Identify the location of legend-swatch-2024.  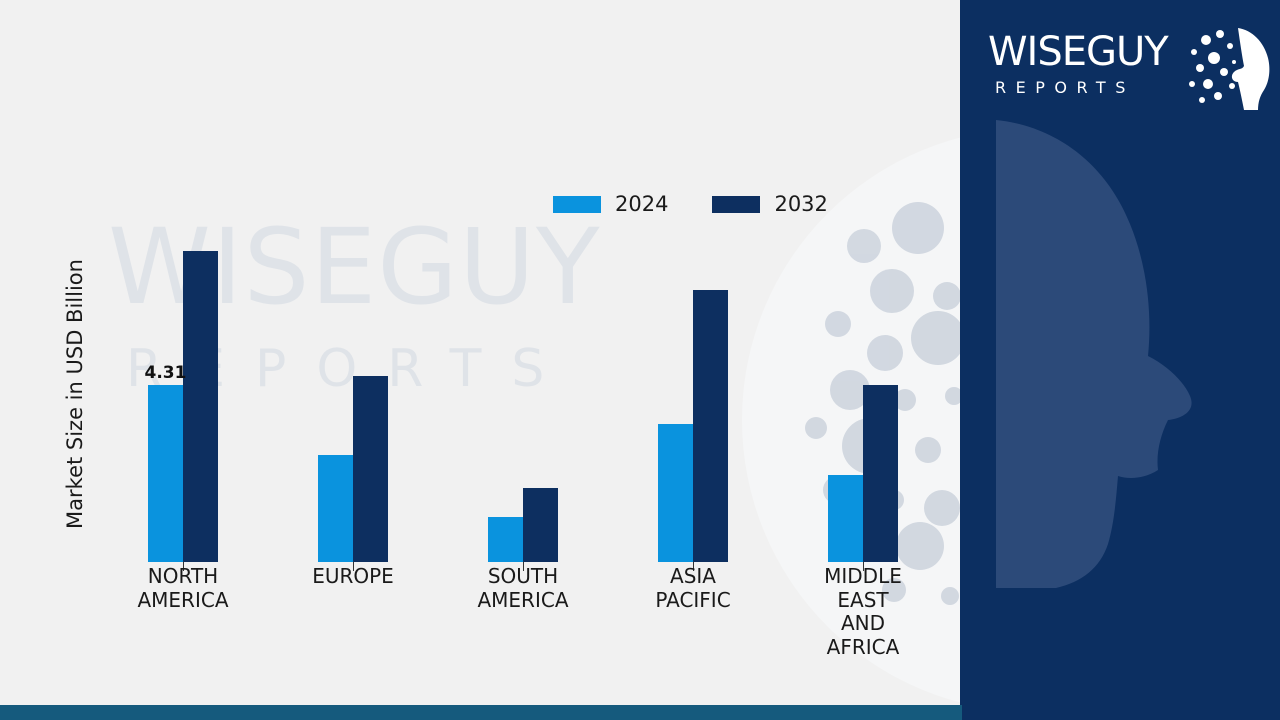
(577, 204).